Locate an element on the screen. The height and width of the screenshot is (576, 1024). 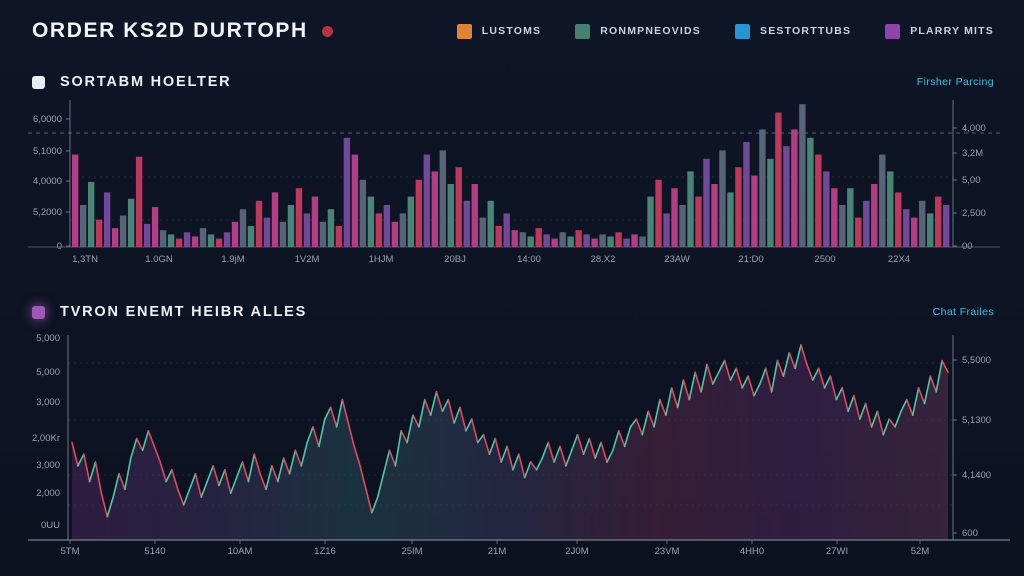
x-tick-label: 52M is located at coordinates (920, 551).